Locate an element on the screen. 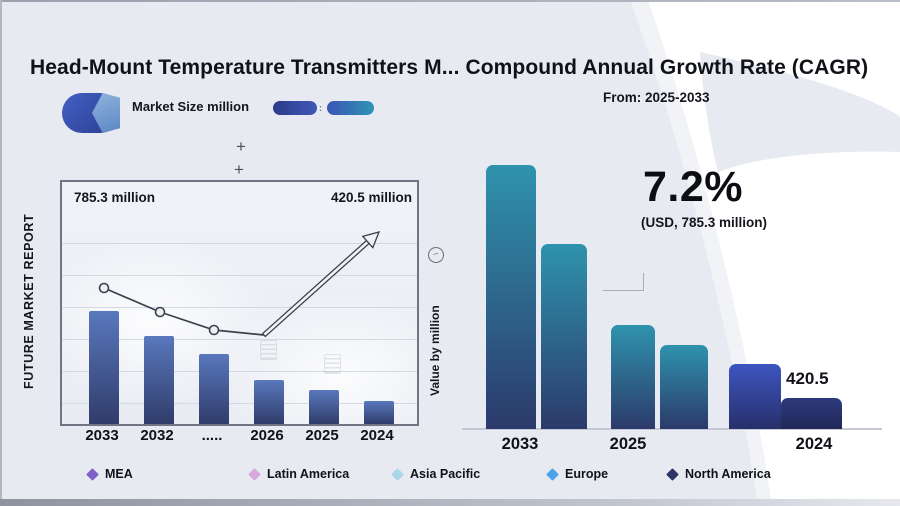 The image size is (900, 506). market-size-cylinder-icon is located at coordinates (94, 113).